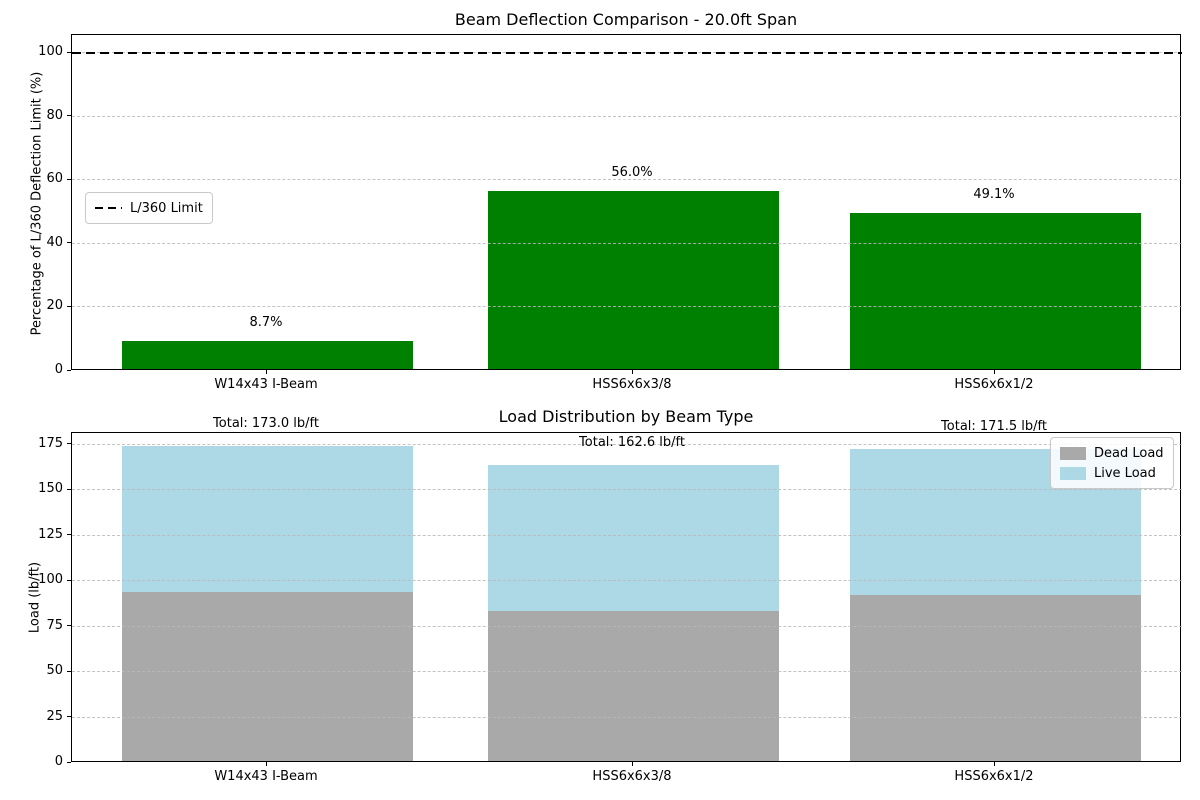 The height and width of the screenshot is (800, 1200). What do you see at coordinates (627, 53) in the screenshot?
I see `l360-limit-line` at bounding box center [627, 53].